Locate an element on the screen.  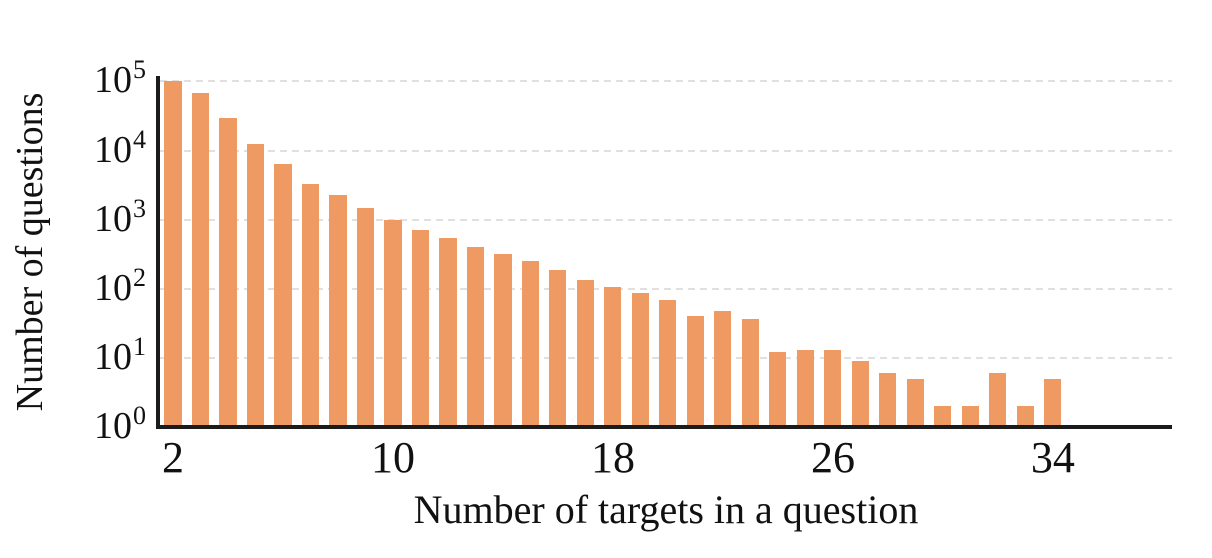
x-axis-line is located at coordinates (664, 427).